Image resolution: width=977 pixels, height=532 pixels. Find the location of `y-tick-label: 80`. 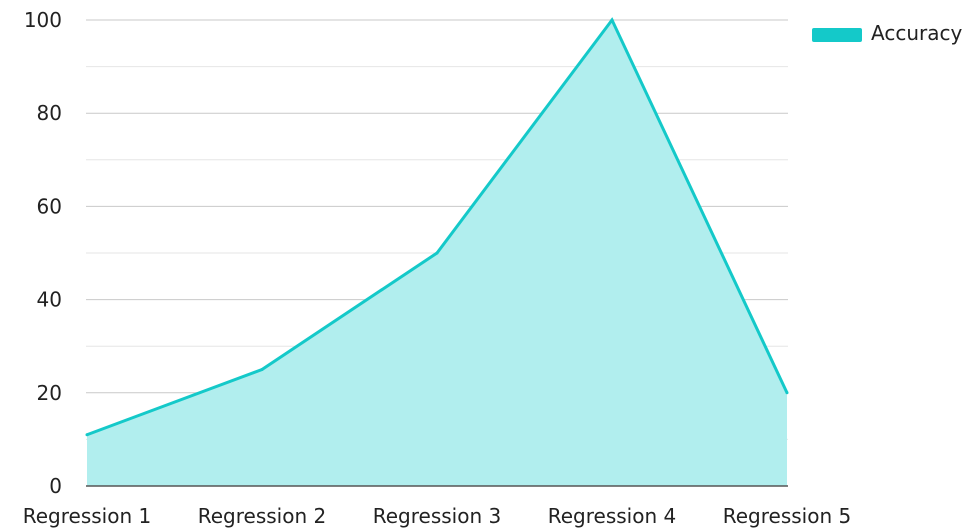

y-tick-label: 80 is located at coordinates (49, 113).